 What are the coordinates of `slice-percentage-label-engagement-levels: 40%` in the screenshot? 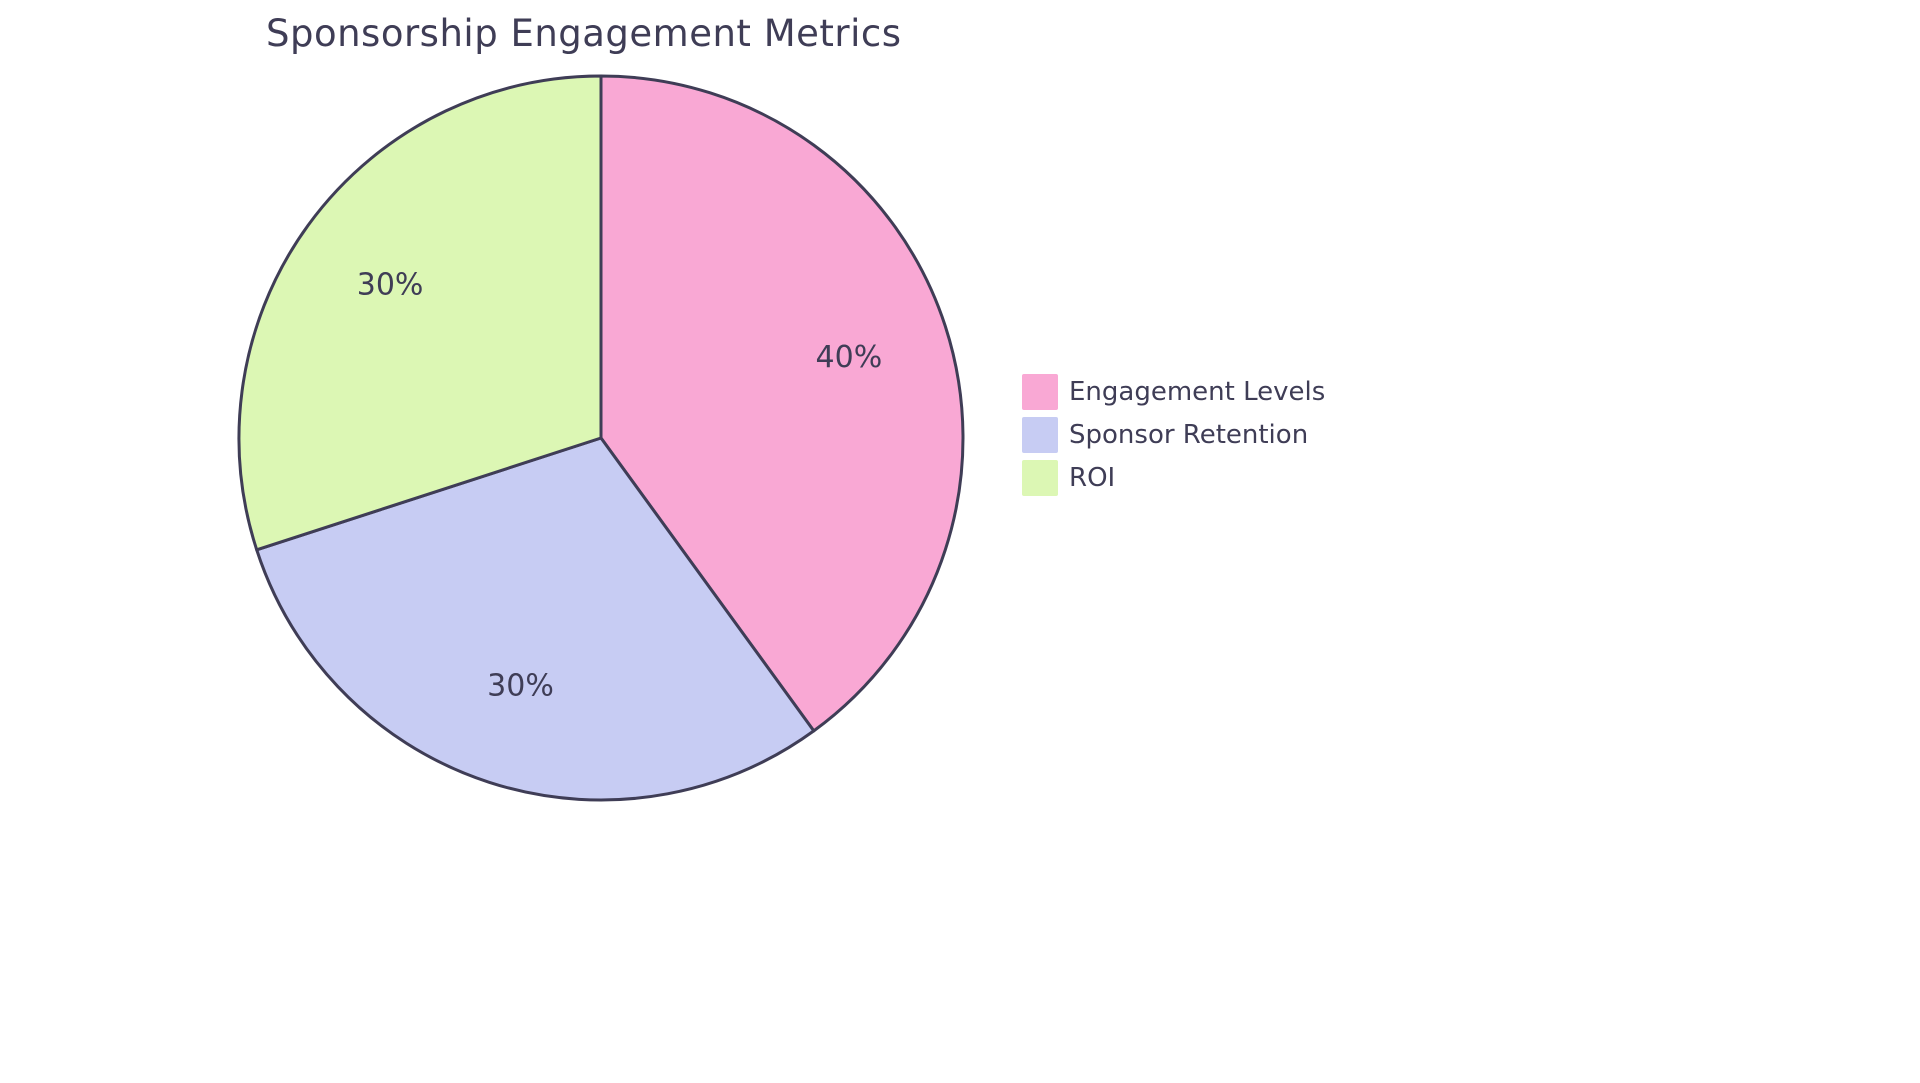 It's located at (849, 357).